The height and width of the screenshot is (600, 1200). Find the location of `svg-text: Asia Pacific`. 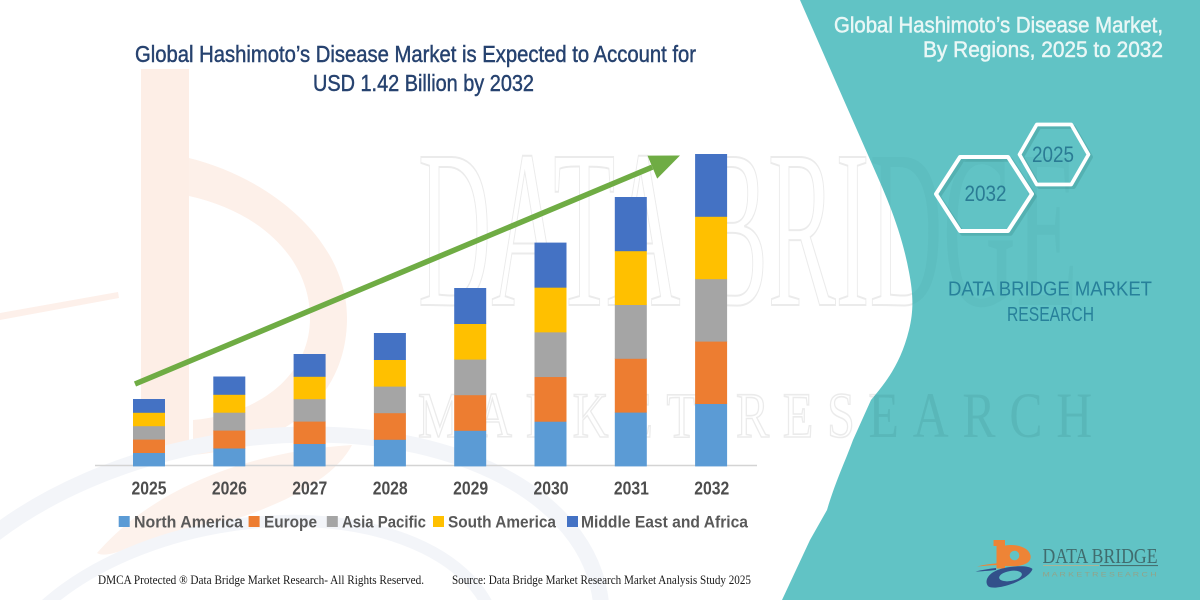

svg-text: Asia Pacific is located at coordinates (384, 523).